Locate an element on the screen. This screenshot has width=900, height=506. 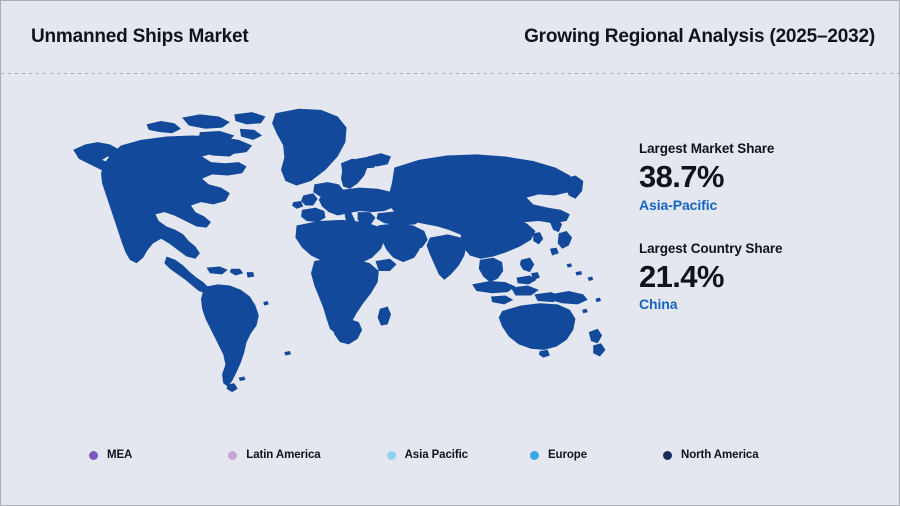
stat-value: 21.4% is located at coordinates (682, 276).